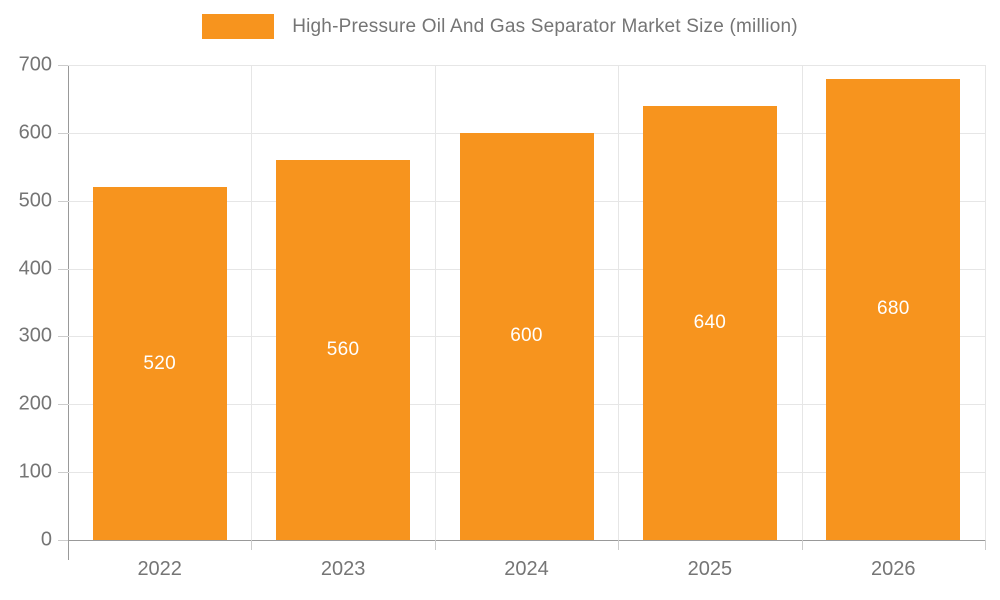 Image resolution: width=1000 pixels, height=600 pixels. I want to click on bar-value-label-2022: 520, so click(159, 363).